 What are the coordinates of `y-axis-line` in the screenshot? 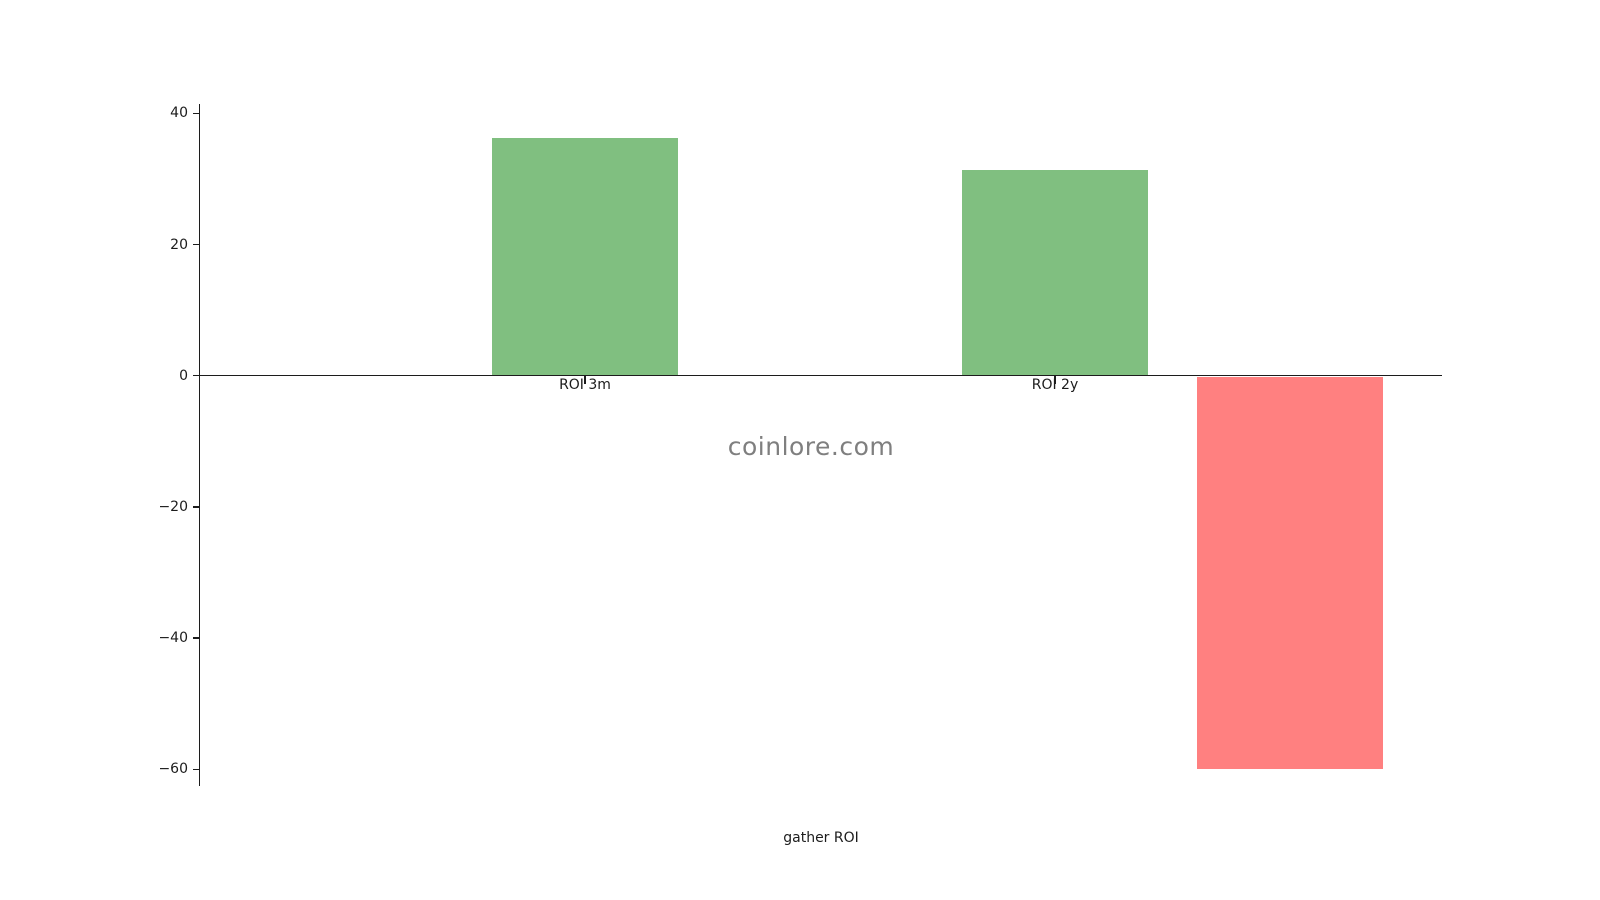 It's located at (200, 445).